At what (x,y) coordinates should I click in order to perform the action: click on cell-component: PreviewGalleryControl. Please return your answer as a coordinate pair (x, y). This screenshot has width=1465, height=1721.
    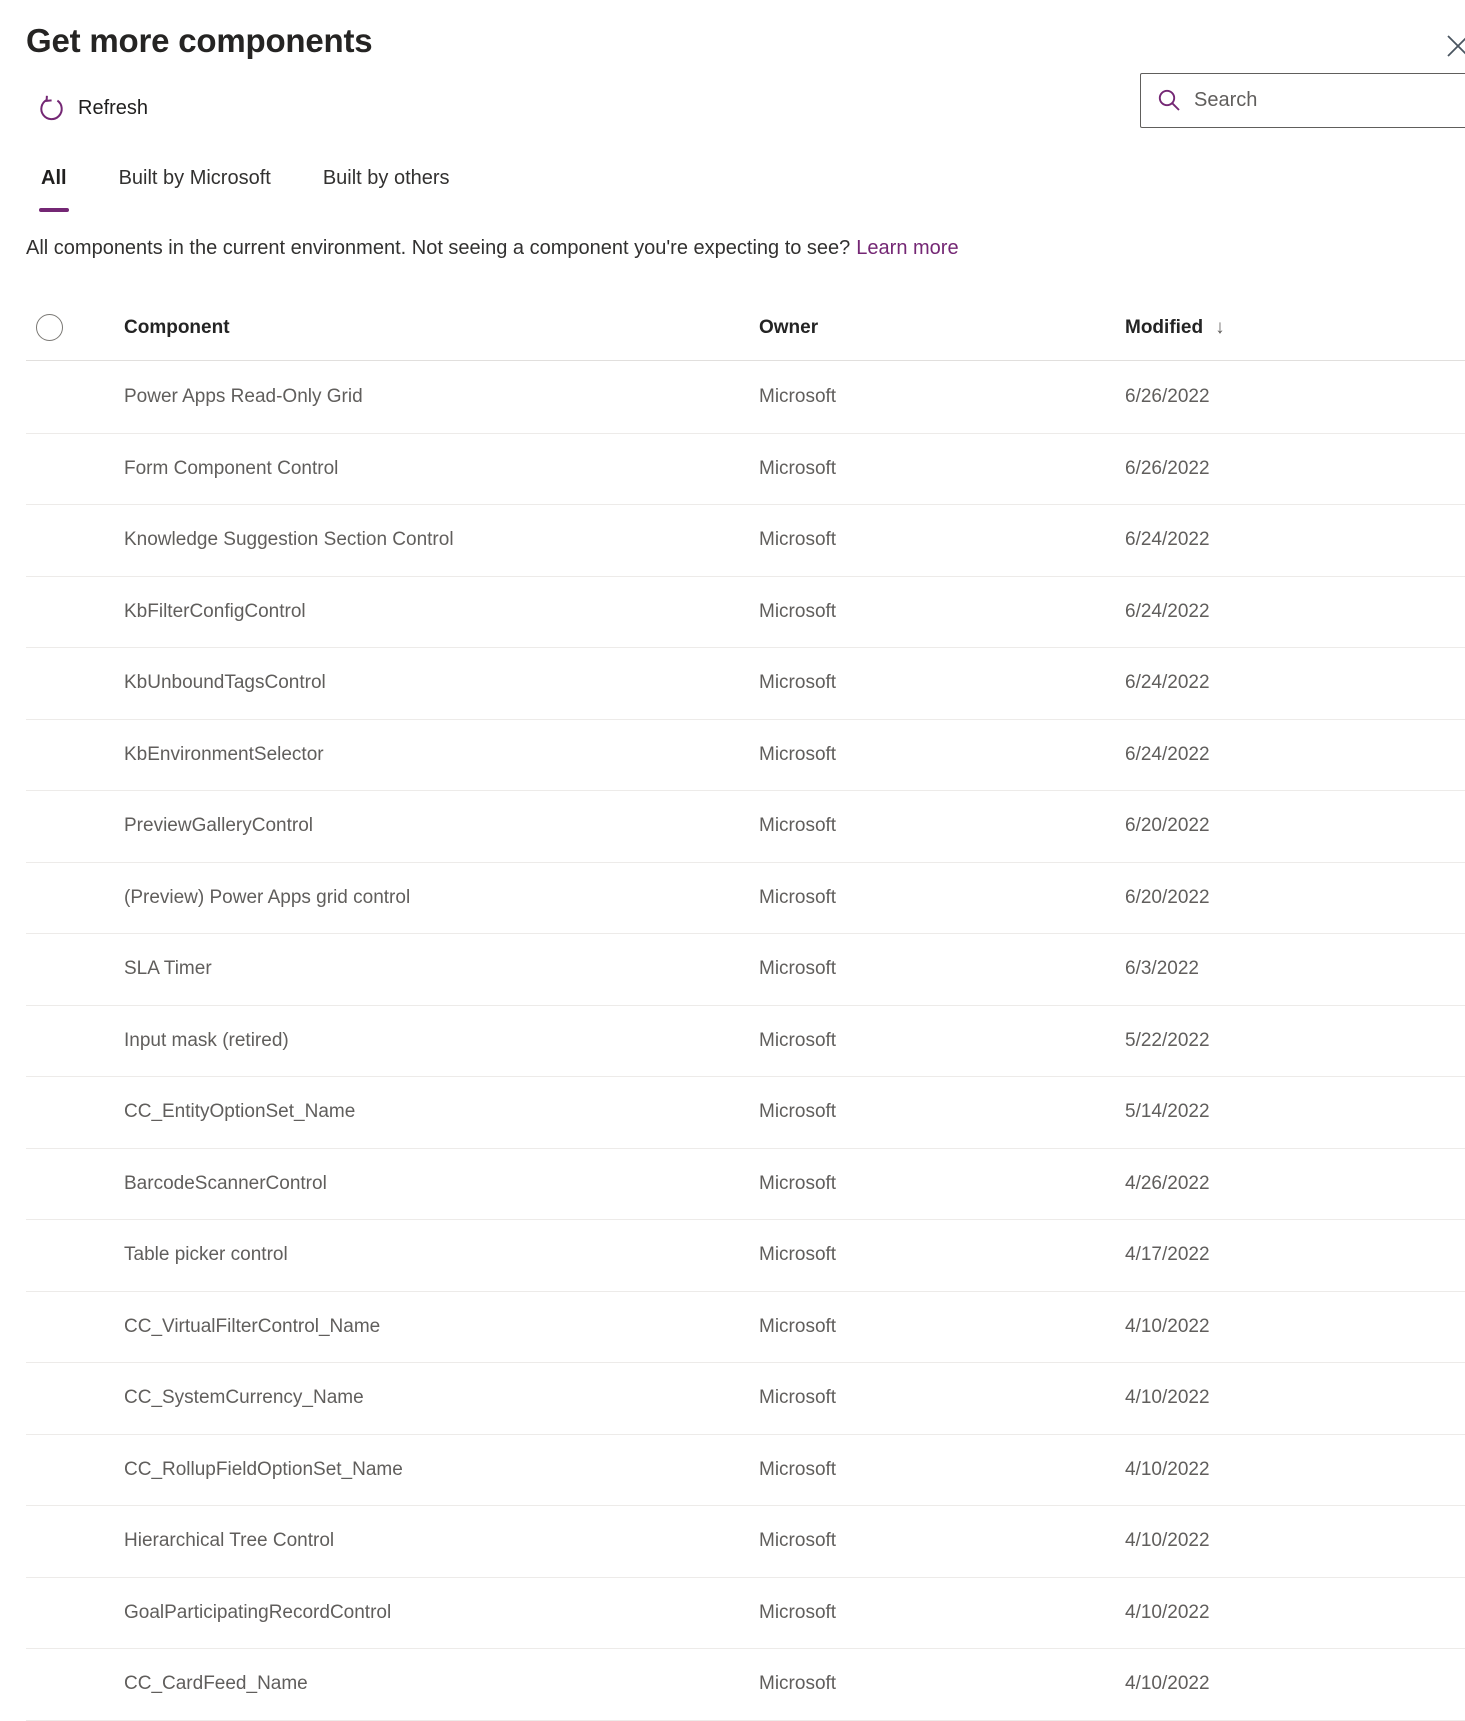
    Looking at the image, I should click on (219, 826).